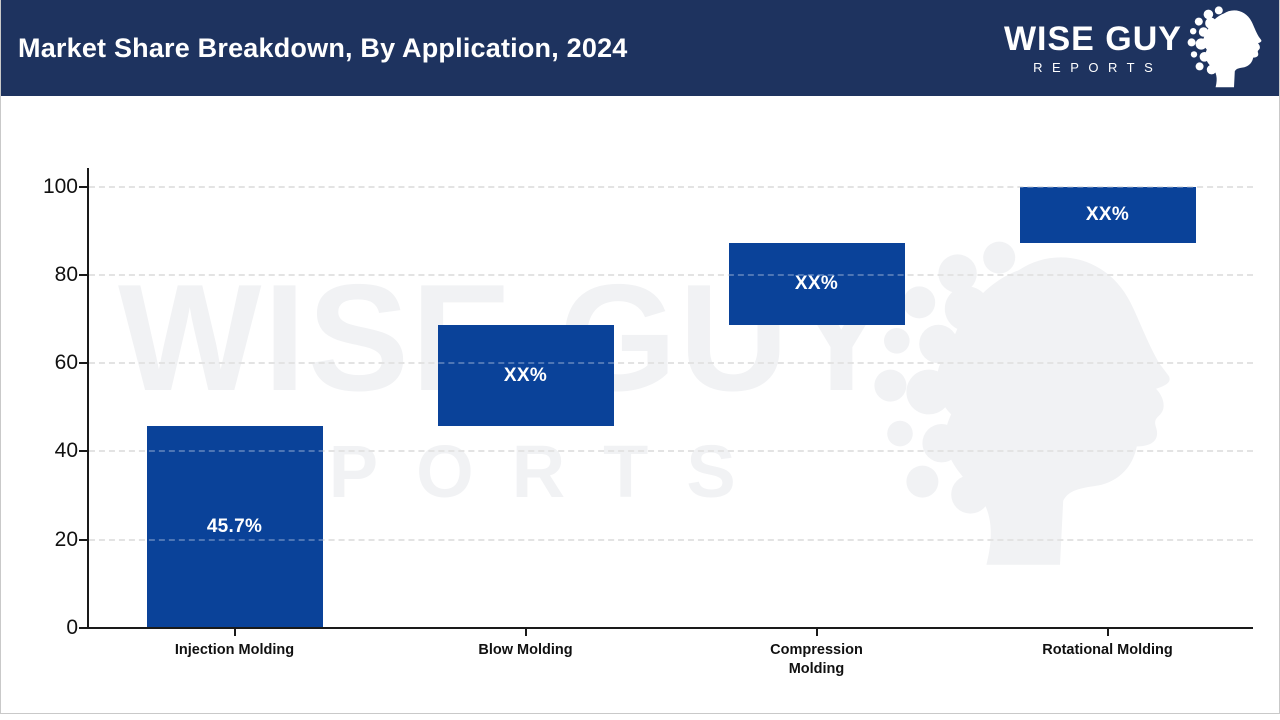 The width and height of the screenshot is (1280, 720). Describe the element at coordinates (525, 650) in the screenshot. I see `x-axis-label: Blow Molding` at that location.